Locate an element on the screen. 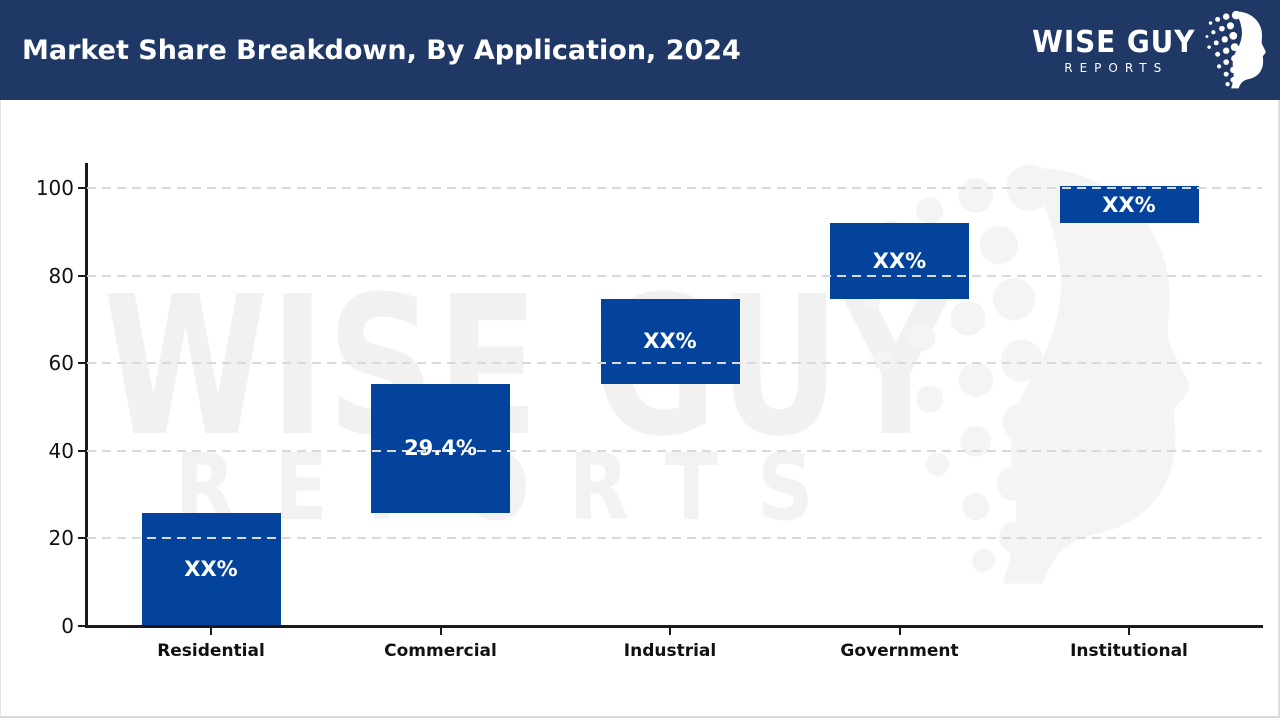  bar-institutional is located at coordinates (1129, 204).